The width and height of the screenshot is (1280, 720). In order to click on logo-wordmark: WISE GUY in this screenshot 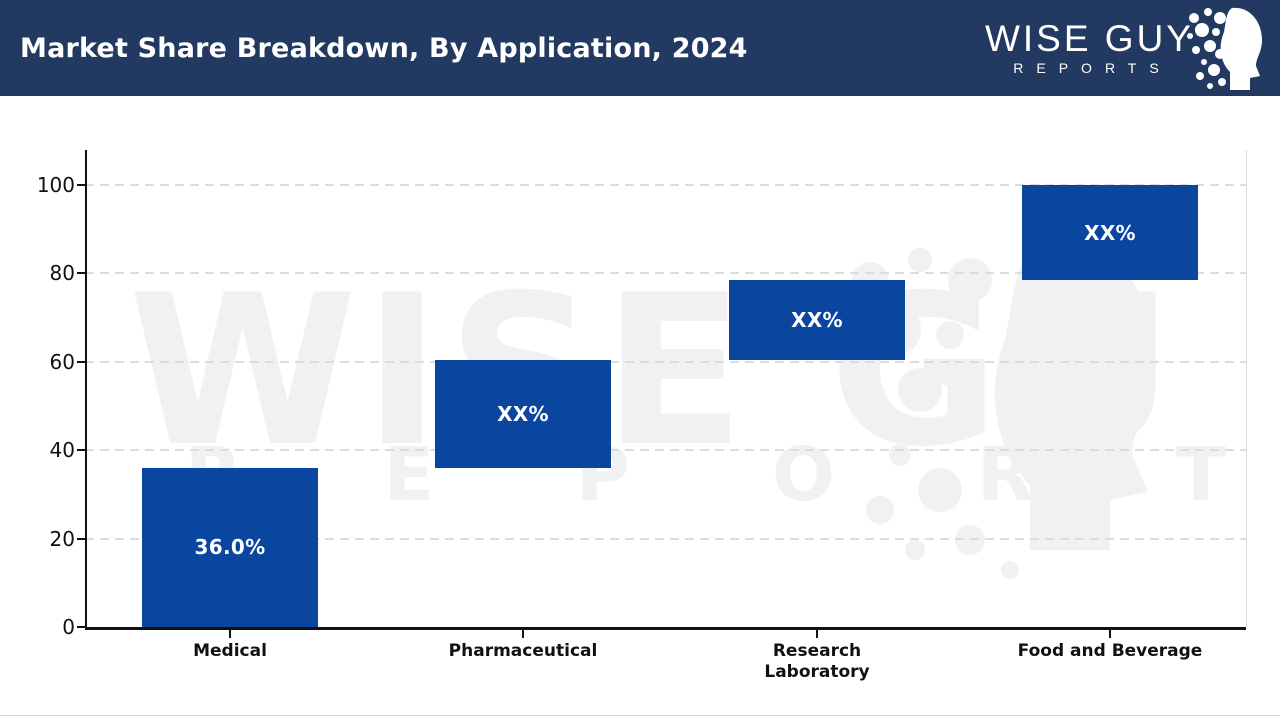, I will do `click(1089, 38)`.